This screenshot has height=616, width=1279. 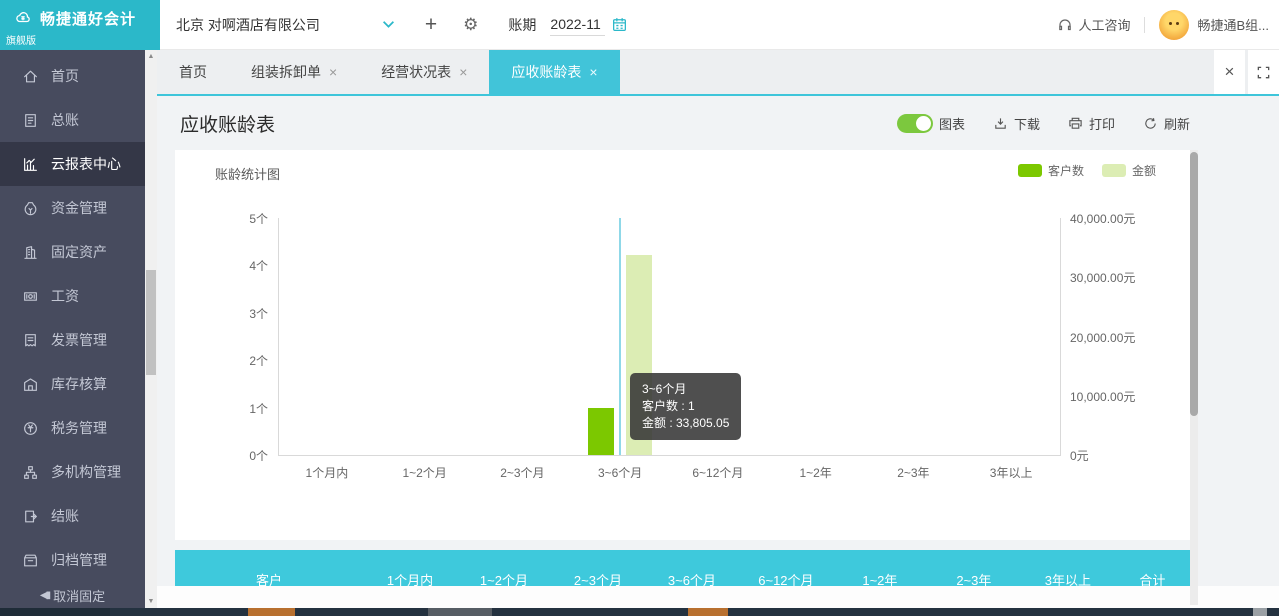 I want to click on scroll-up-icon: ▲, so click(x=151, y=56).